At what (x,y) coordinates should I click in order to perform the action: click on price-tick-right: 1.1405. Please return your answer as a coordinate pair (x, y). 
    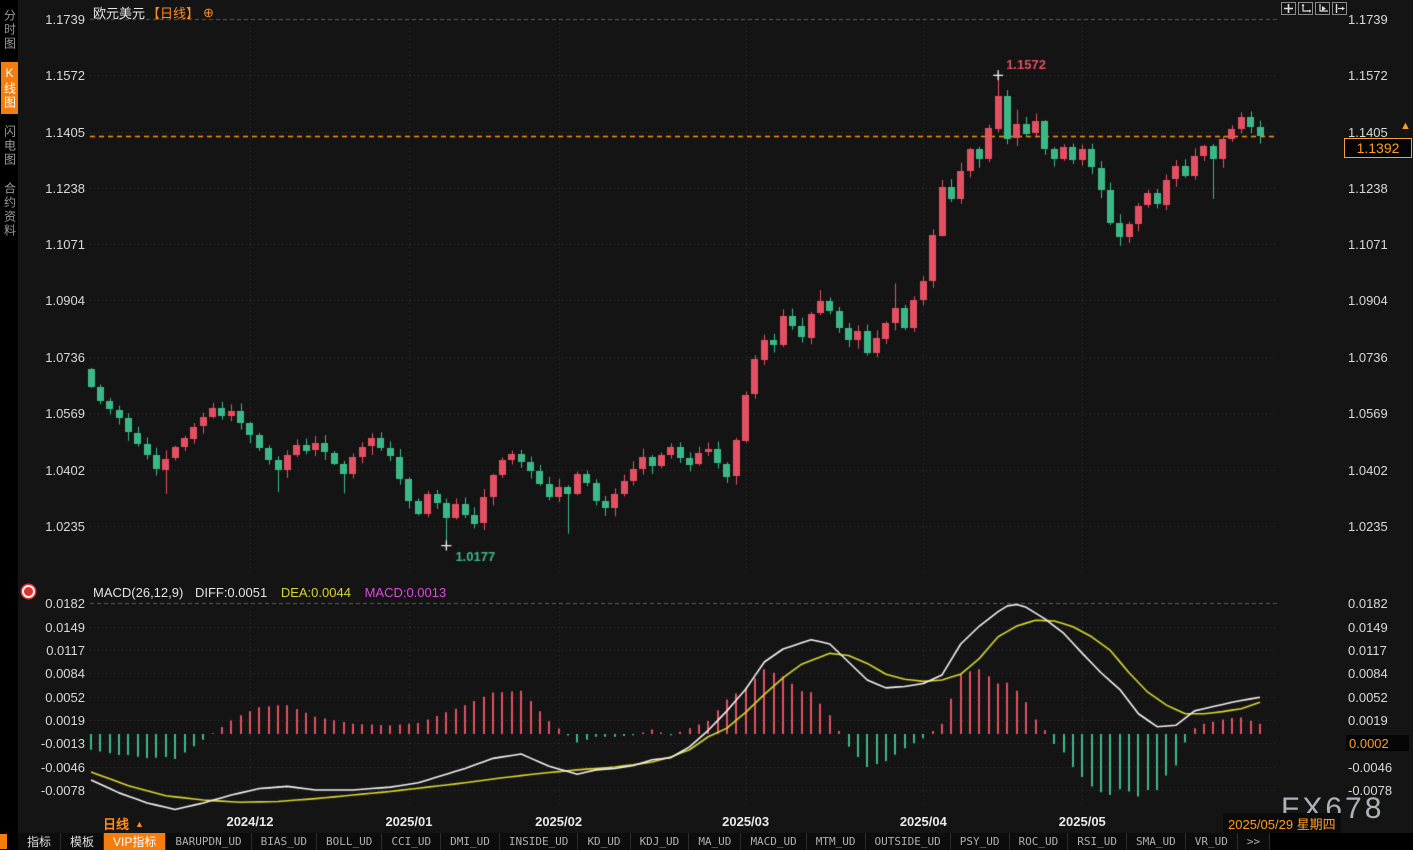
    Looking at the image, I should click on (1368, 132).